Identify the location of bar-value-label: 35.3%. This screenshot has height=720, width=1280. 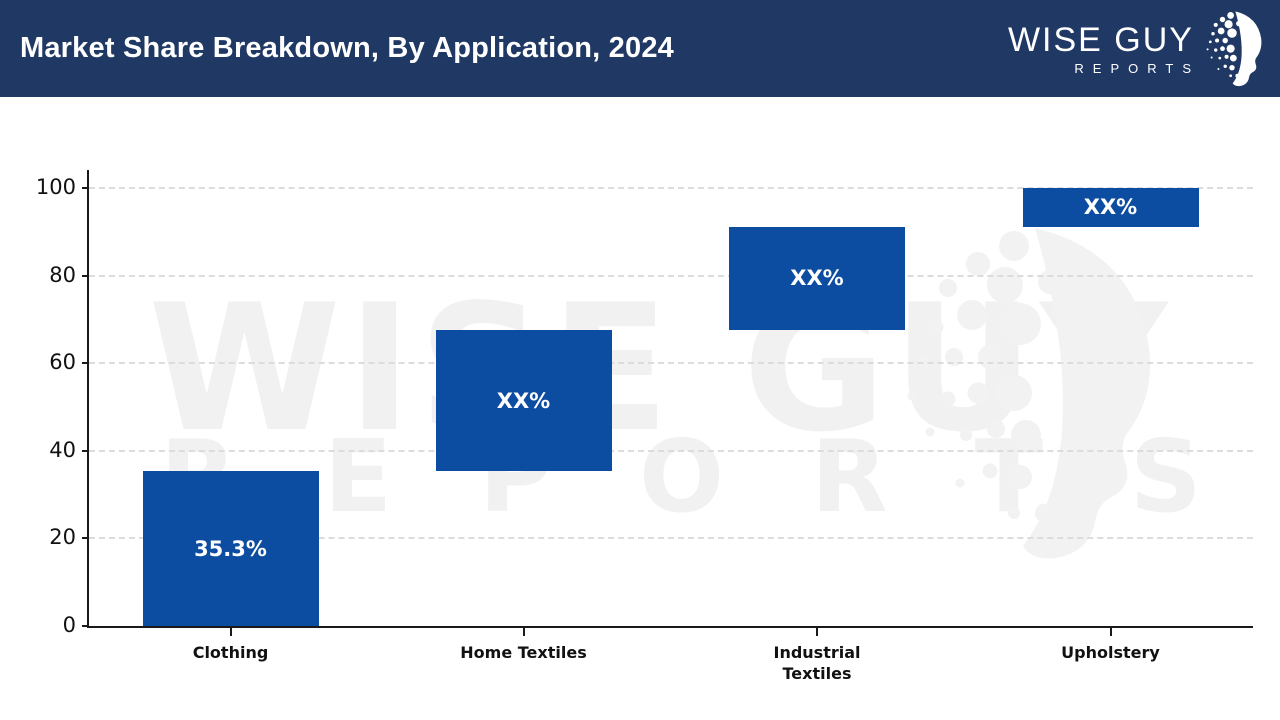
(230, 548).